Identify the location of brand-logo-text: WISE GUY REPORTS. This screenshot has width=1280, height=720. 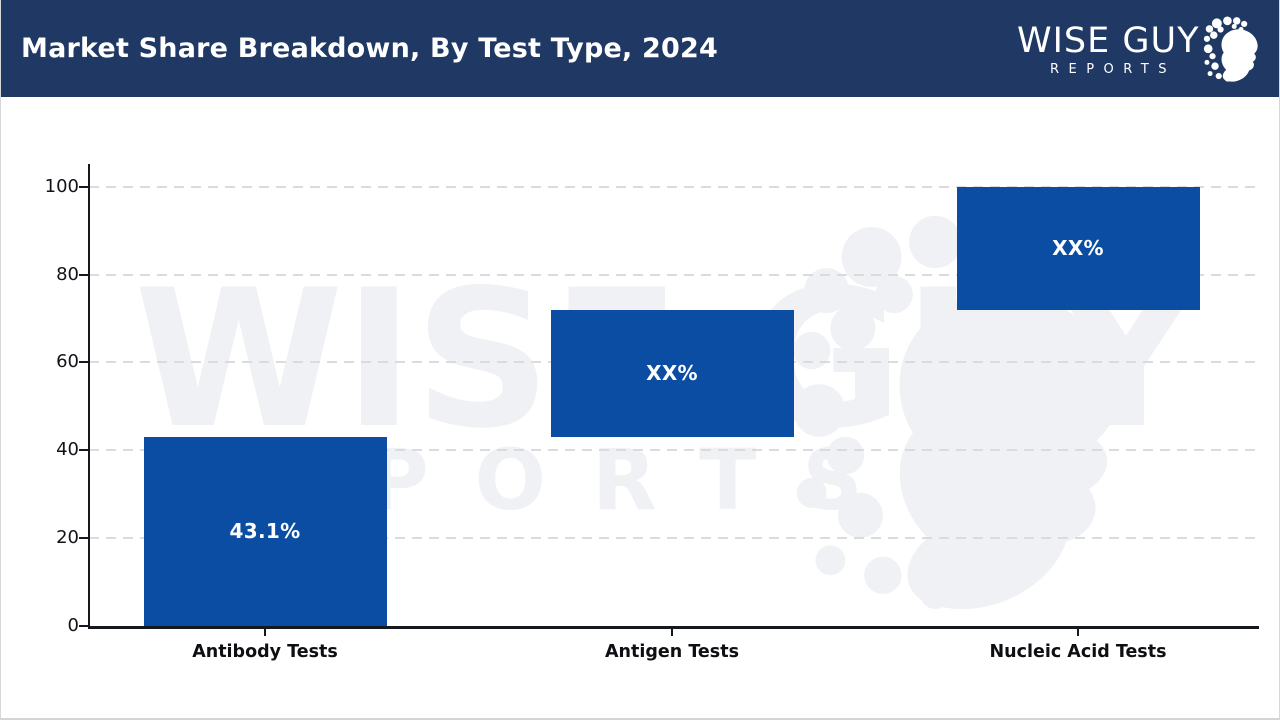
(1108, 50).